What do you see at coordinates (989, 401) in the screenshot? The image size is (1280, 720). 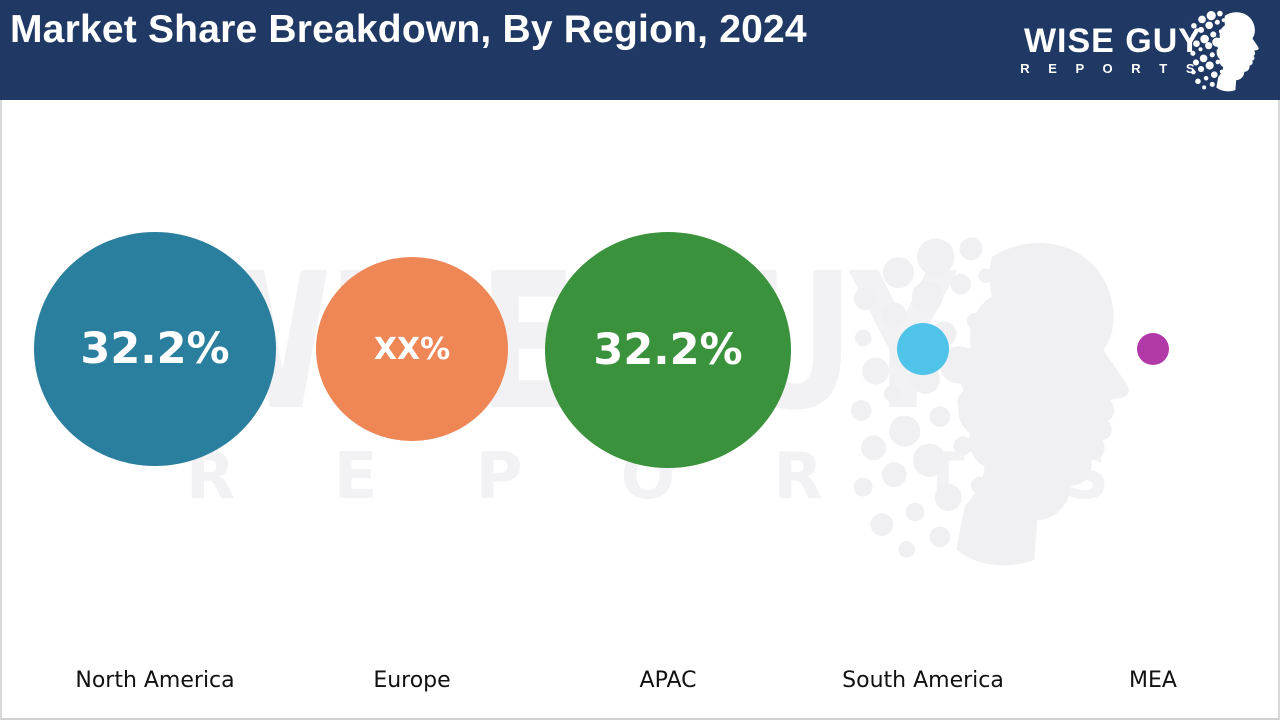 I see `watermark-head-icon` at bounding box center [989, 401].